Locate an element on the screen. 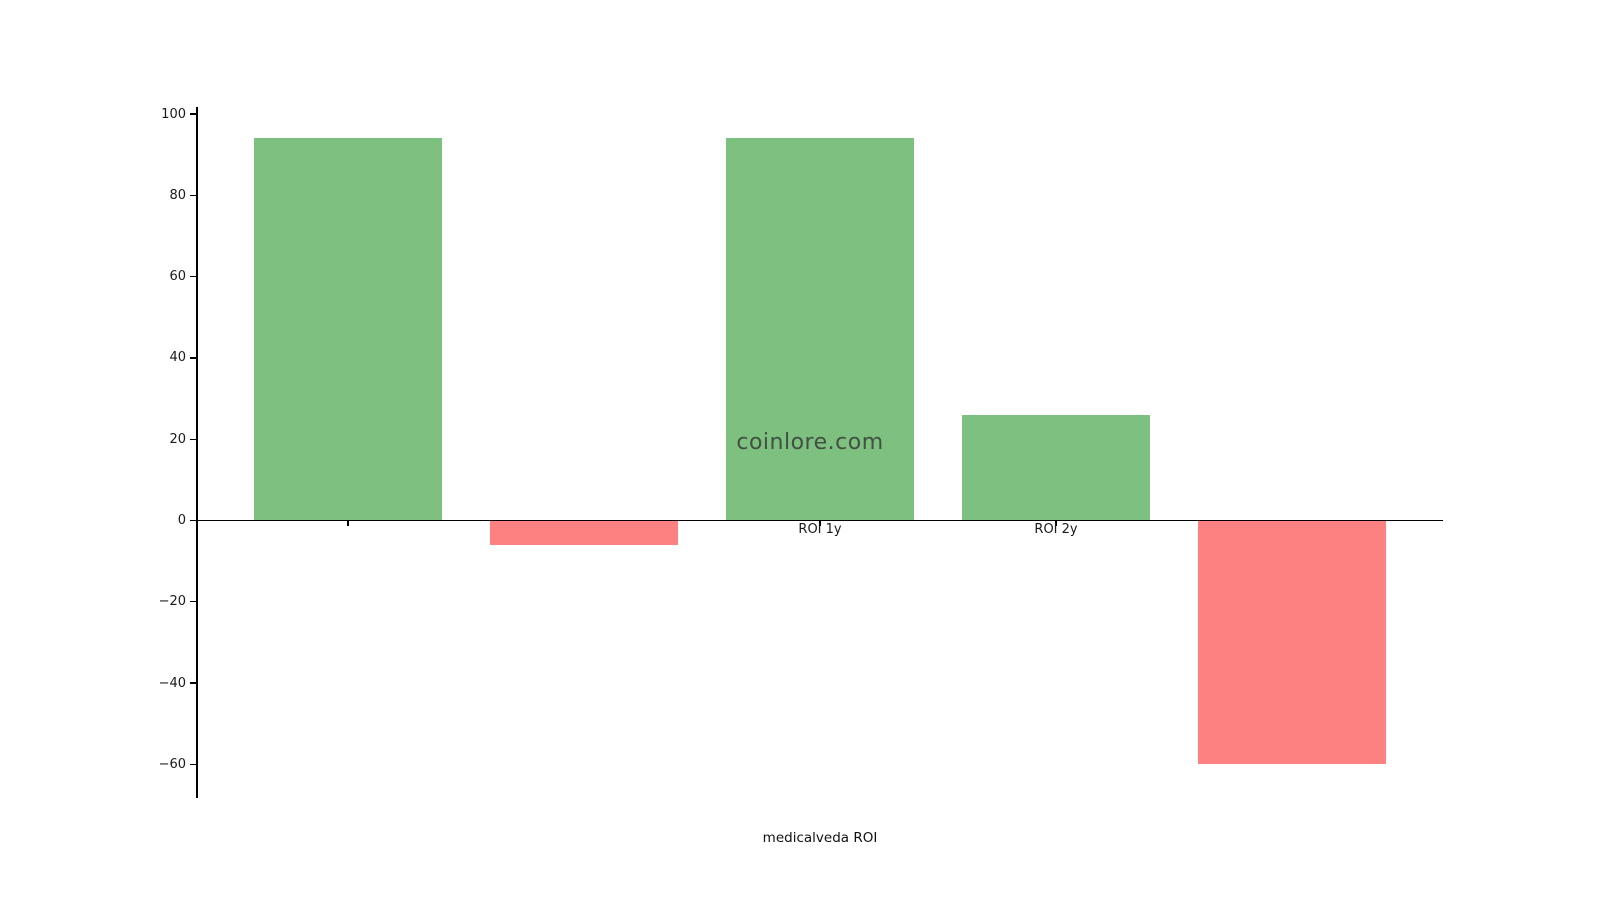 The height and width of the screenshot is (900, 1600). y-tick-label: 100 is located at coordinates (173, 114).